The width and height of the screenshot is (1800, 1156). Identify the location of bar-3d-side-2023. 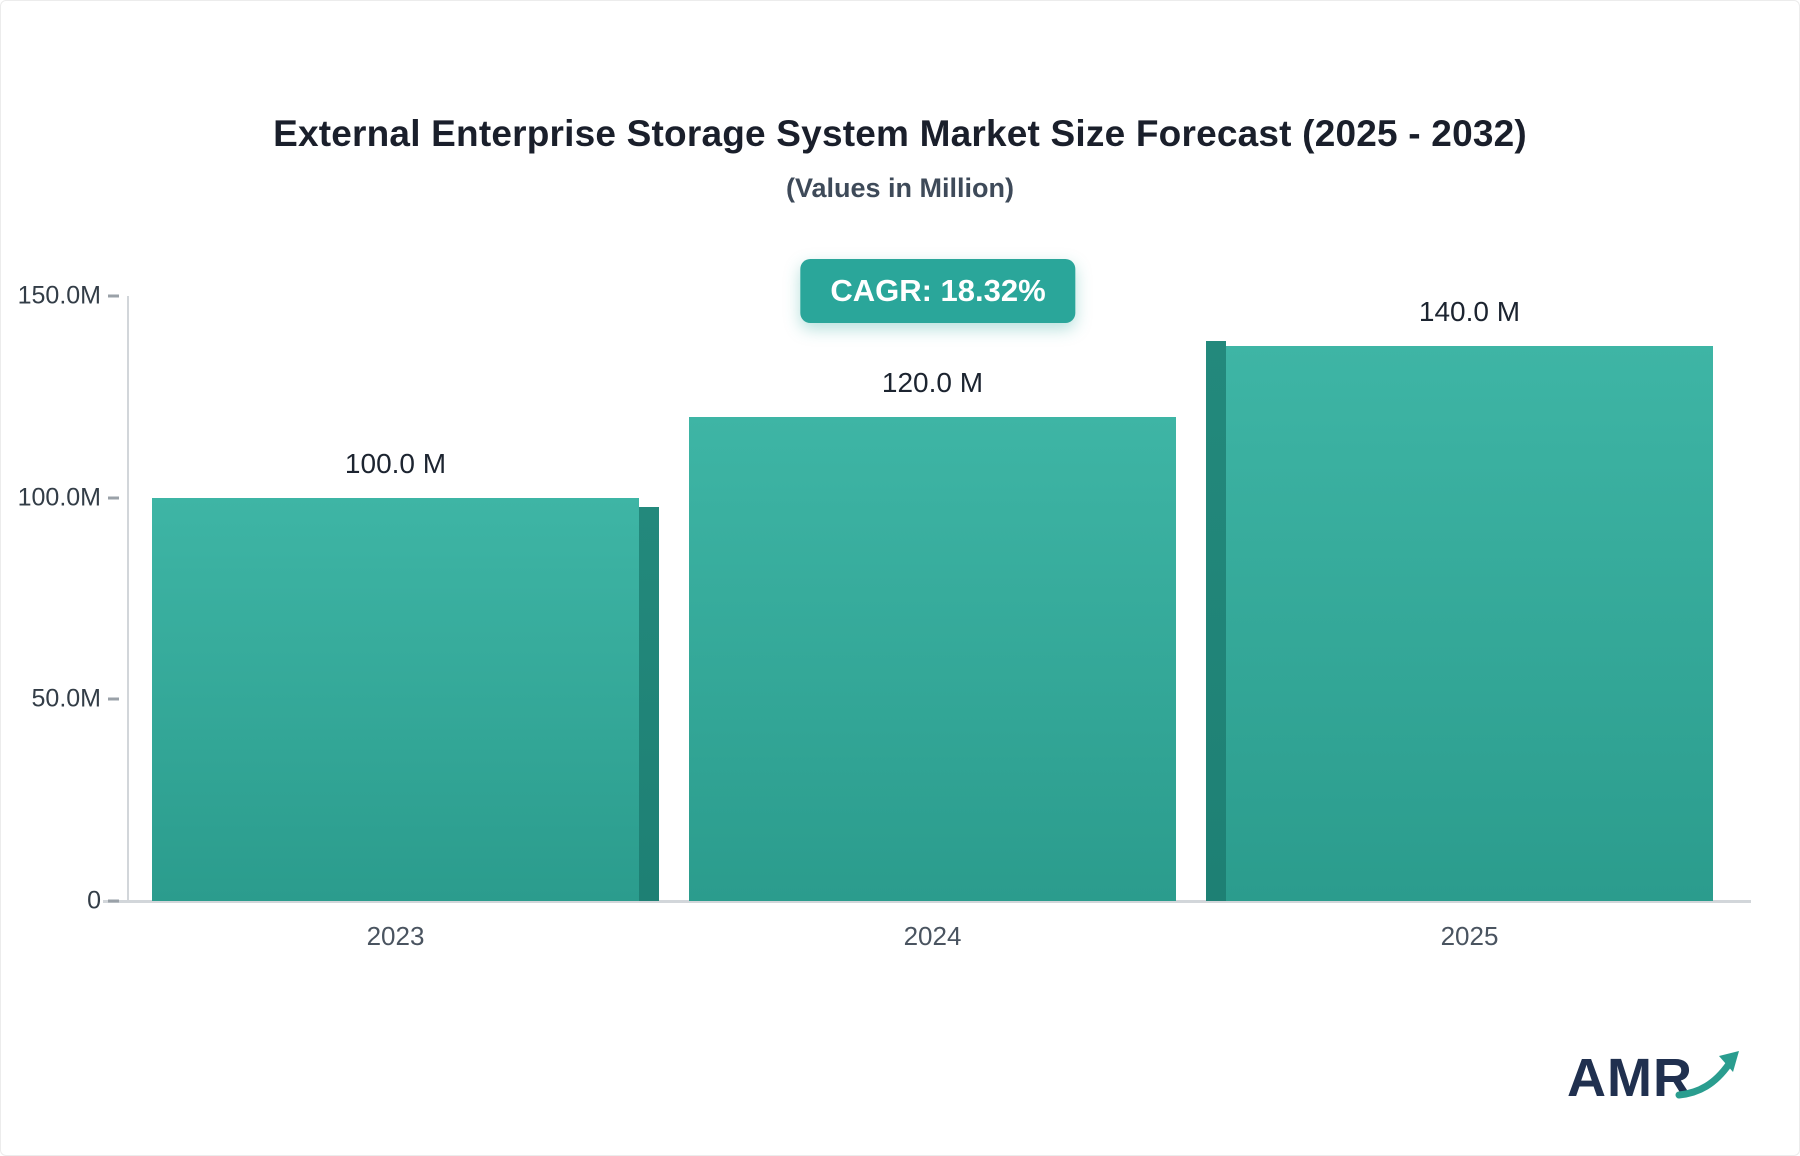
(649, 703).